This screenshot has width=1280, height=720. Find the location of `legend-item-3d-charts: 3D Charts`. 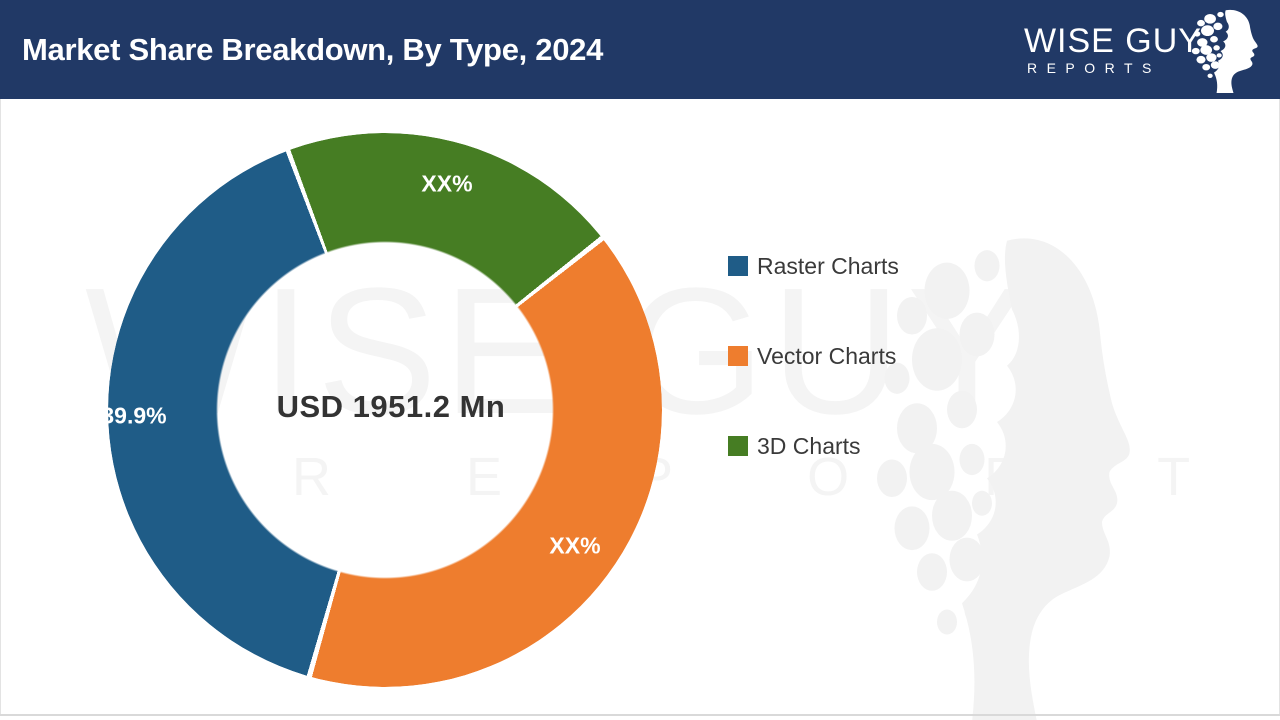

legend-item-3d-charts: 3D Charts is located at coordinates (813, 446).